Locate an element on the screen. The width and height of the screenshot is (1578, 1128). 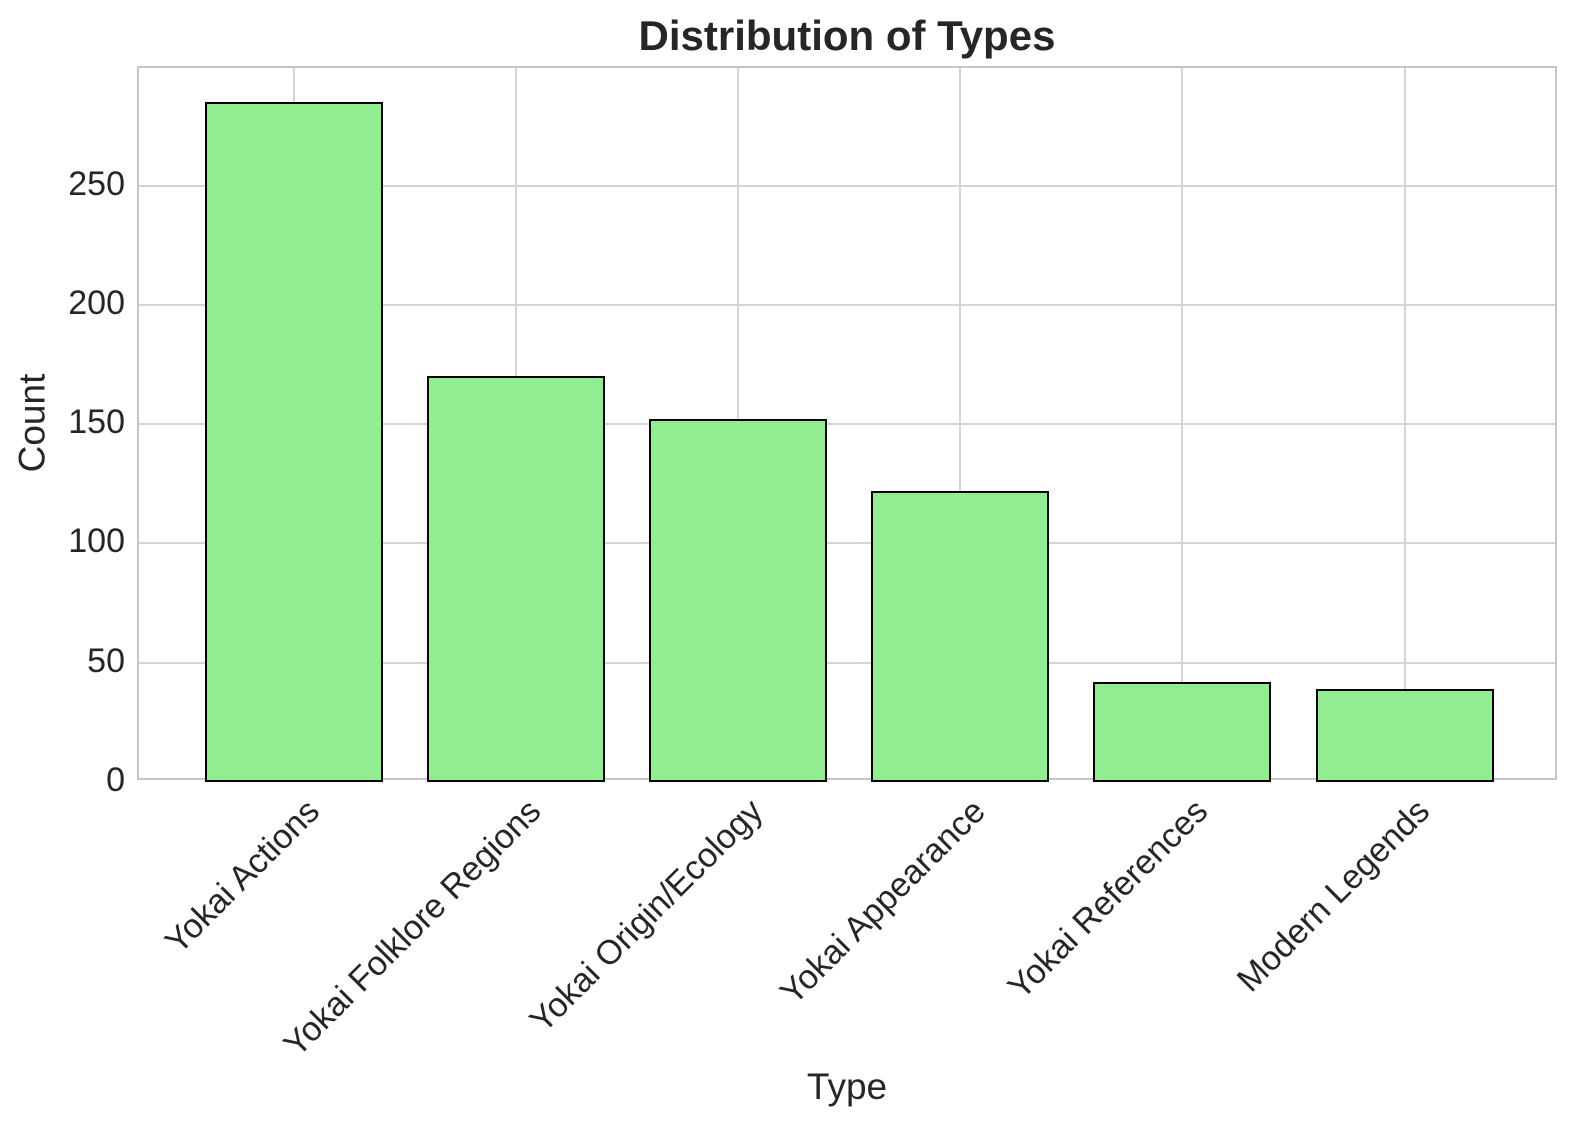
y-tick-label: 200 is located at coordinates (96, 302).